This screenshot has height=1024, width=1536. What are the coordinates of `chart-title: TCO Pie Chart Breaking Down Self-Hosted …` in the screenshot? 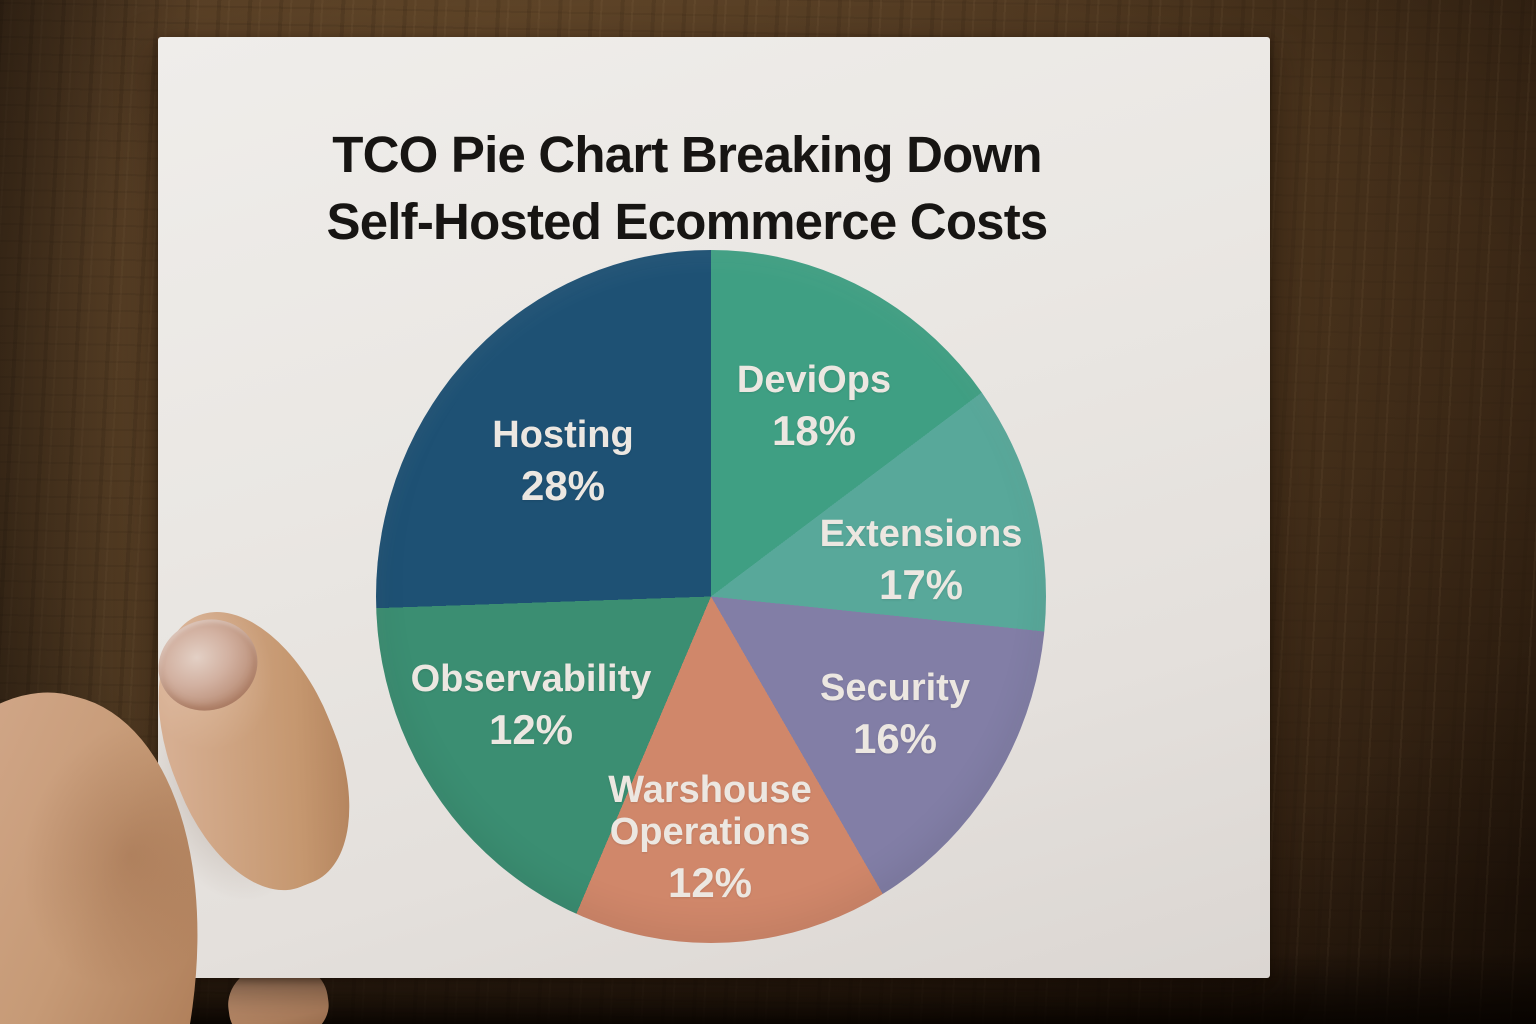 It's located at (687, 188).